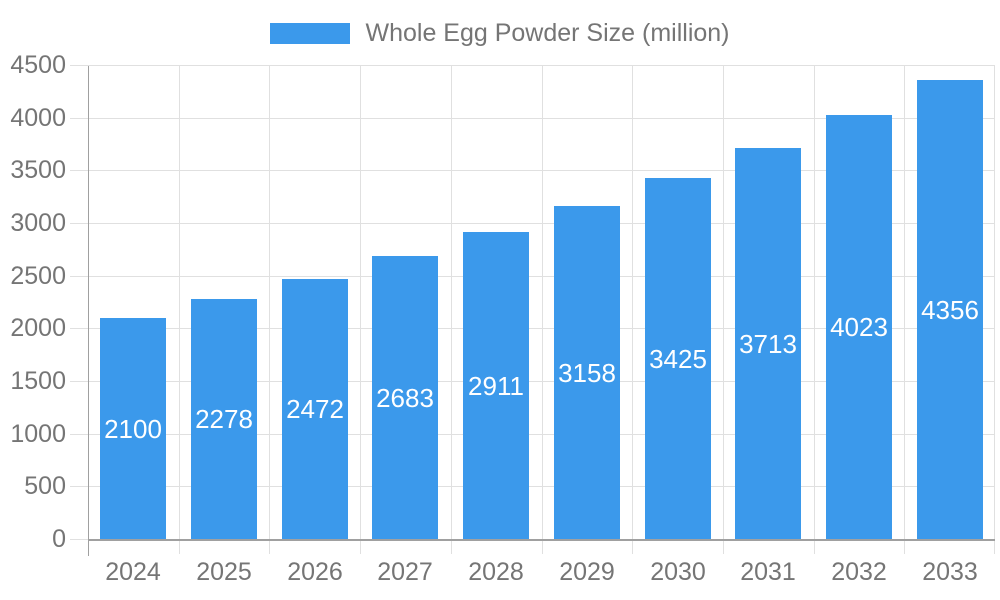 Image resolution: width=1000 pixels, height=600 pixels. What do you see at coordinates (88, 311) in the screenshot?
I see `y-axis-line` at bounding box center [88, 311].